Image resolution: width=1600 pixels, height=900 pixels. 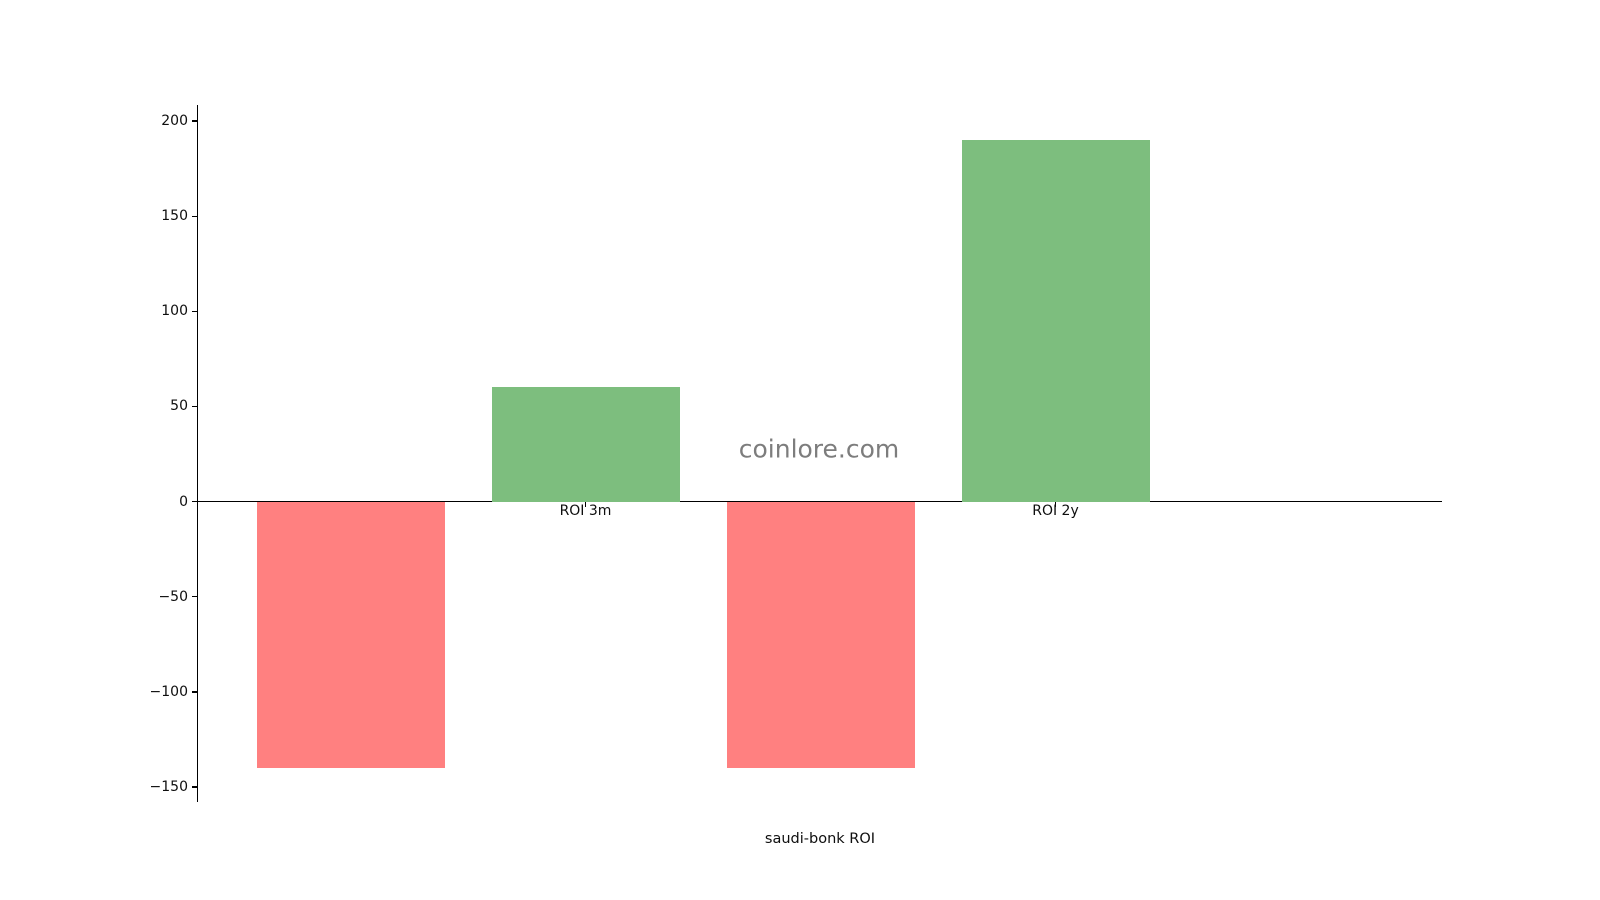 I want to click on y-tick-label: 200, so click(x=174, y=121).